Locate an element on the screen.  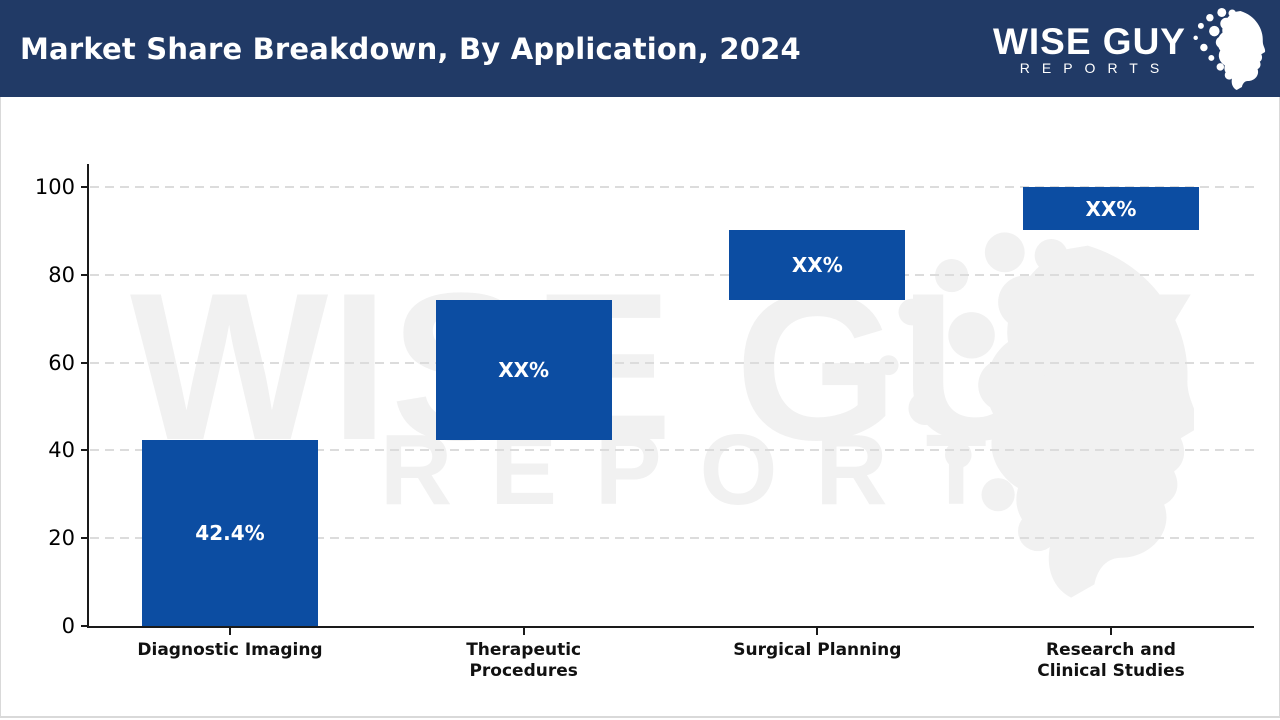
bar-segment: 42.4% is located at coordinates (230, 532).